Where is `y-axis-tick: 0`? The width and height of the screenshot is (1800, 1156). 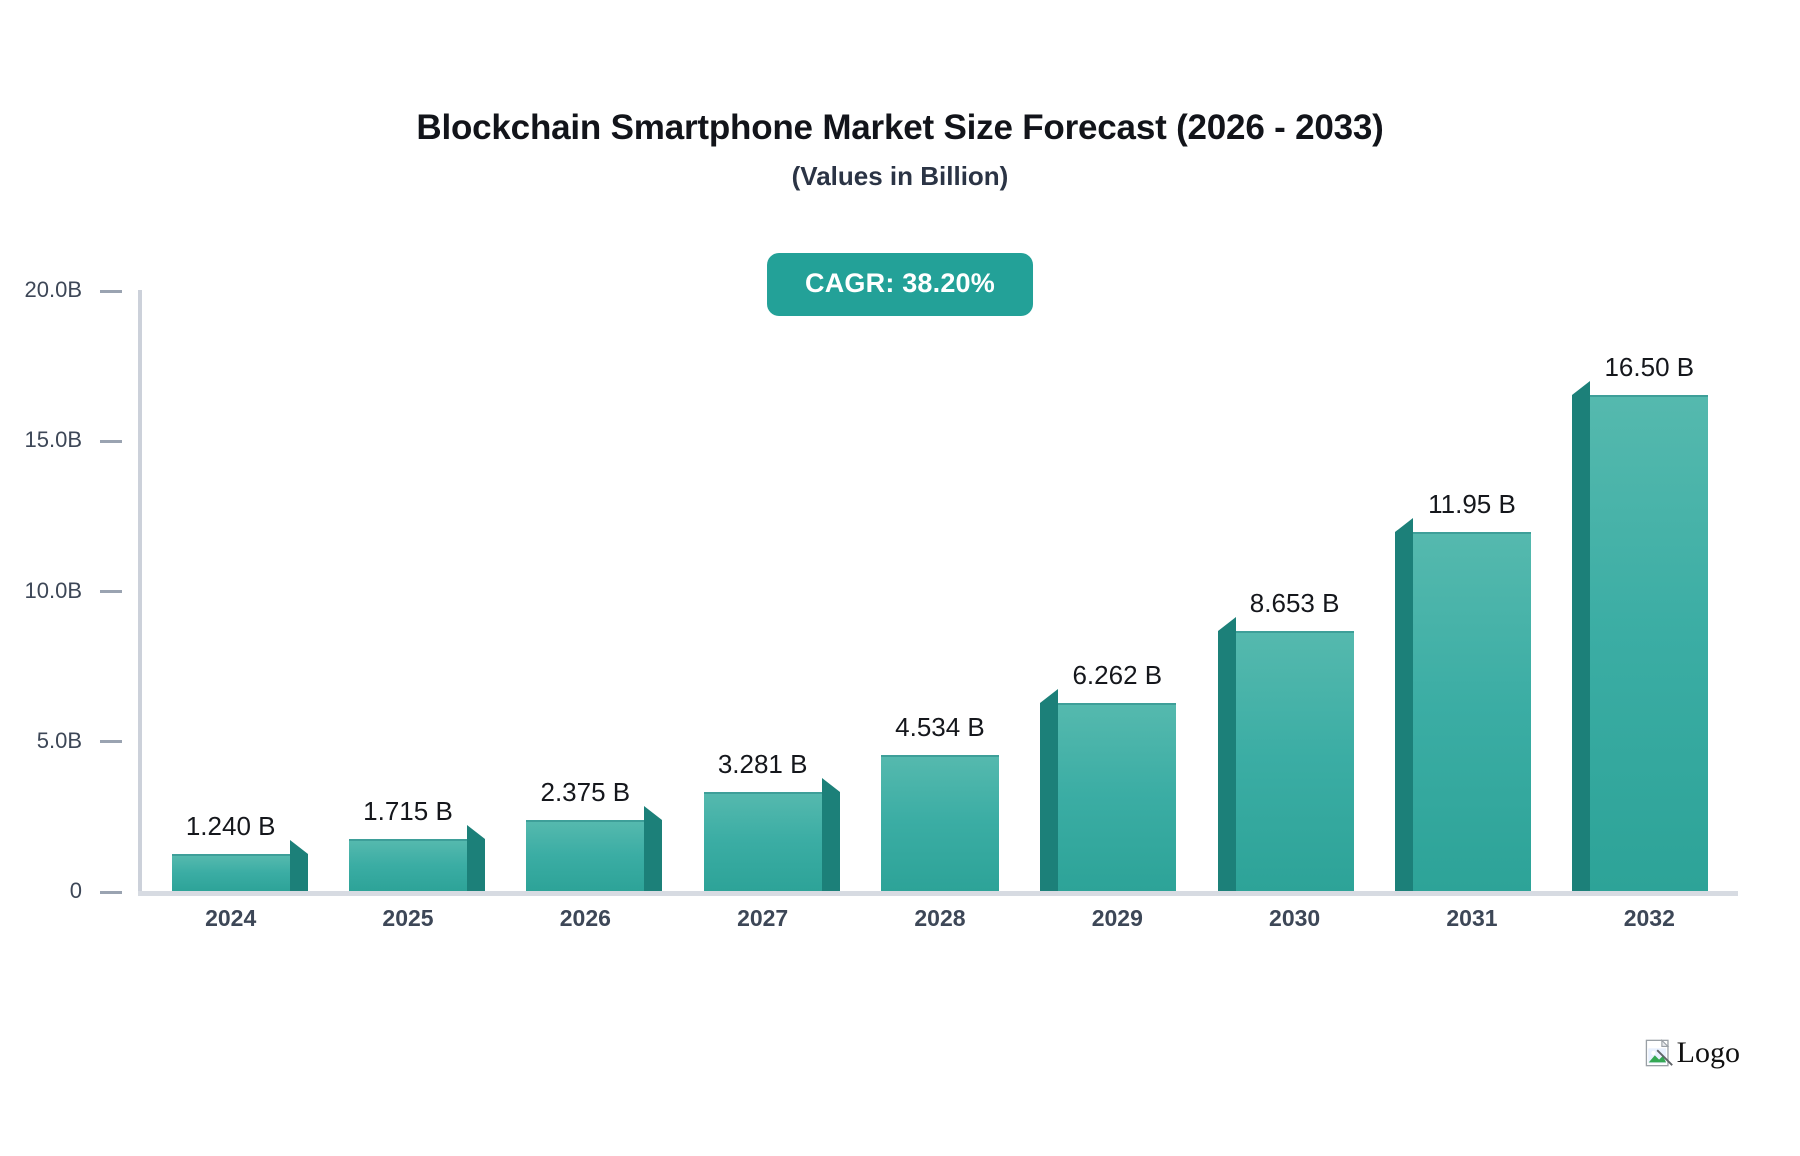
y-axis-tick: 0 is located at coordinates (104, 891).